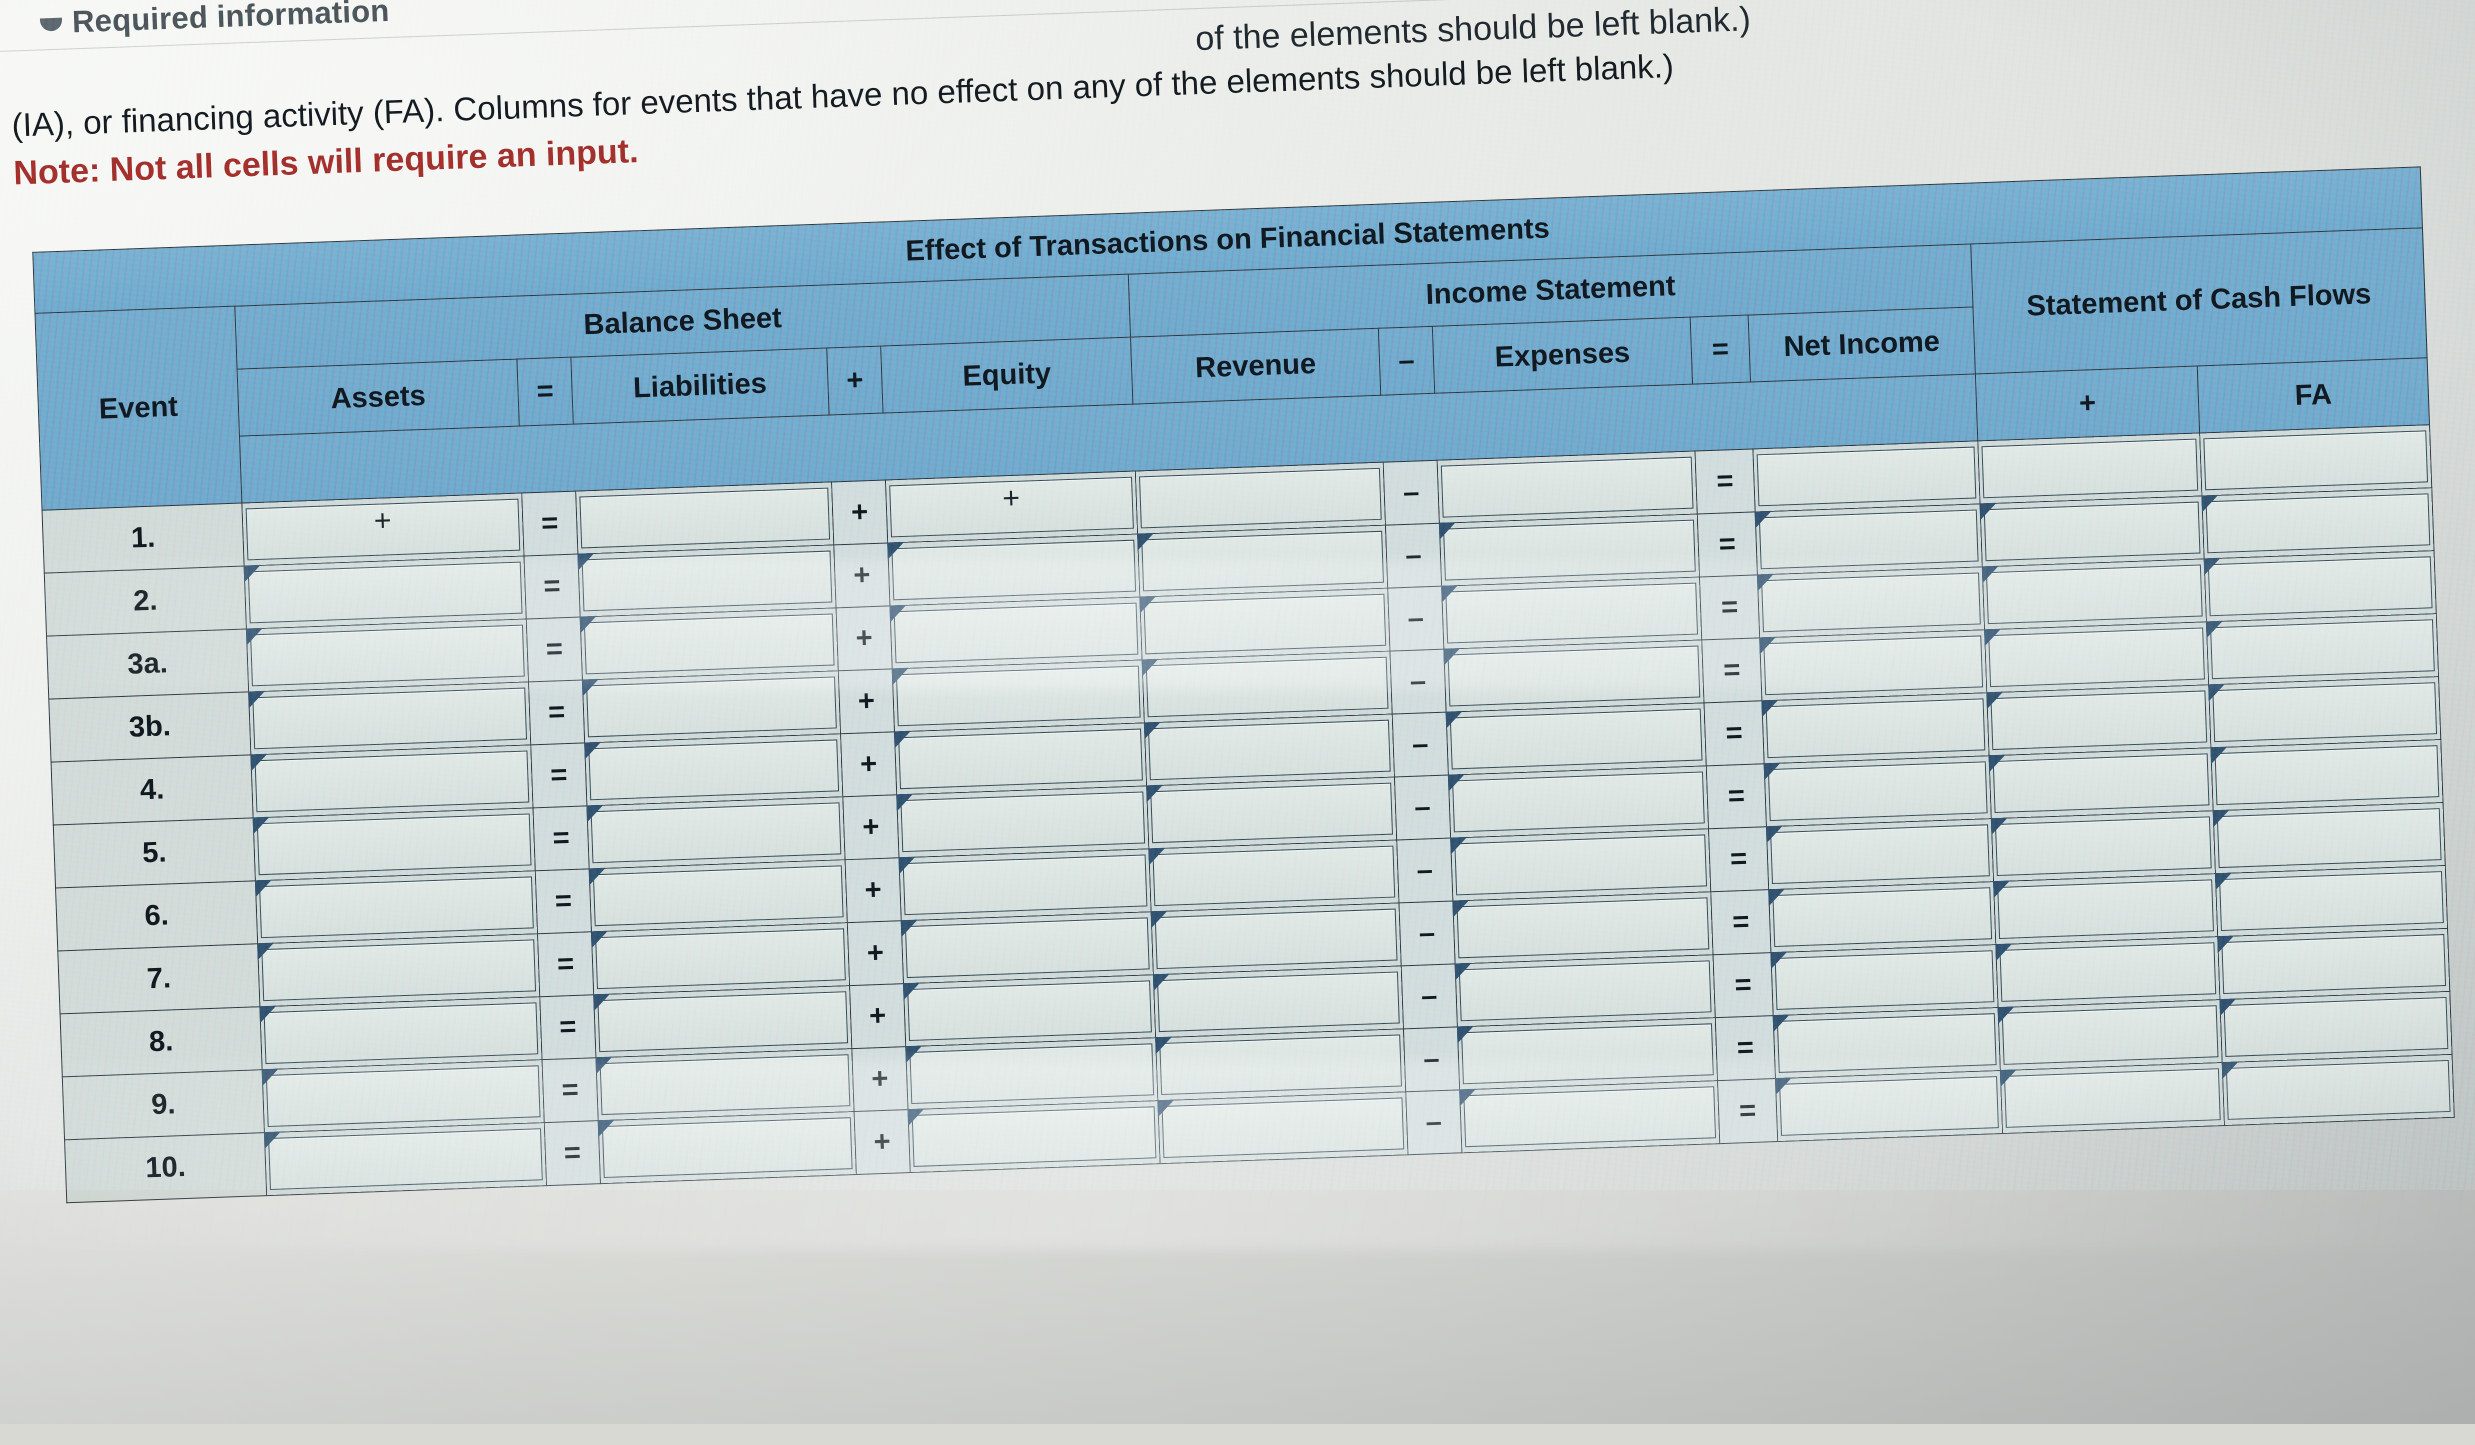 The image size is (2475, 1445). I want to click on input-cell-equity: +, so click(1011, 507).